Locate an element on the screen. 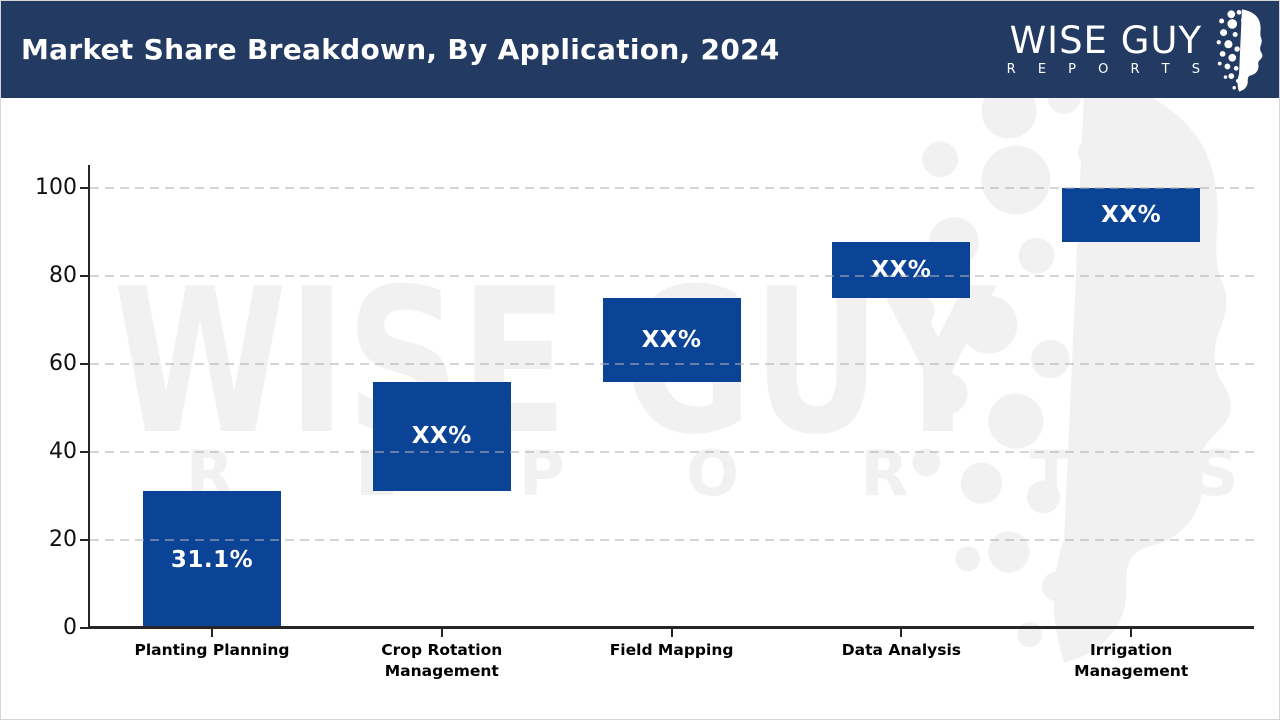 This screenshot has width=1280, height=720. y-tick-label: 20 is located at coordinates (63, 539).